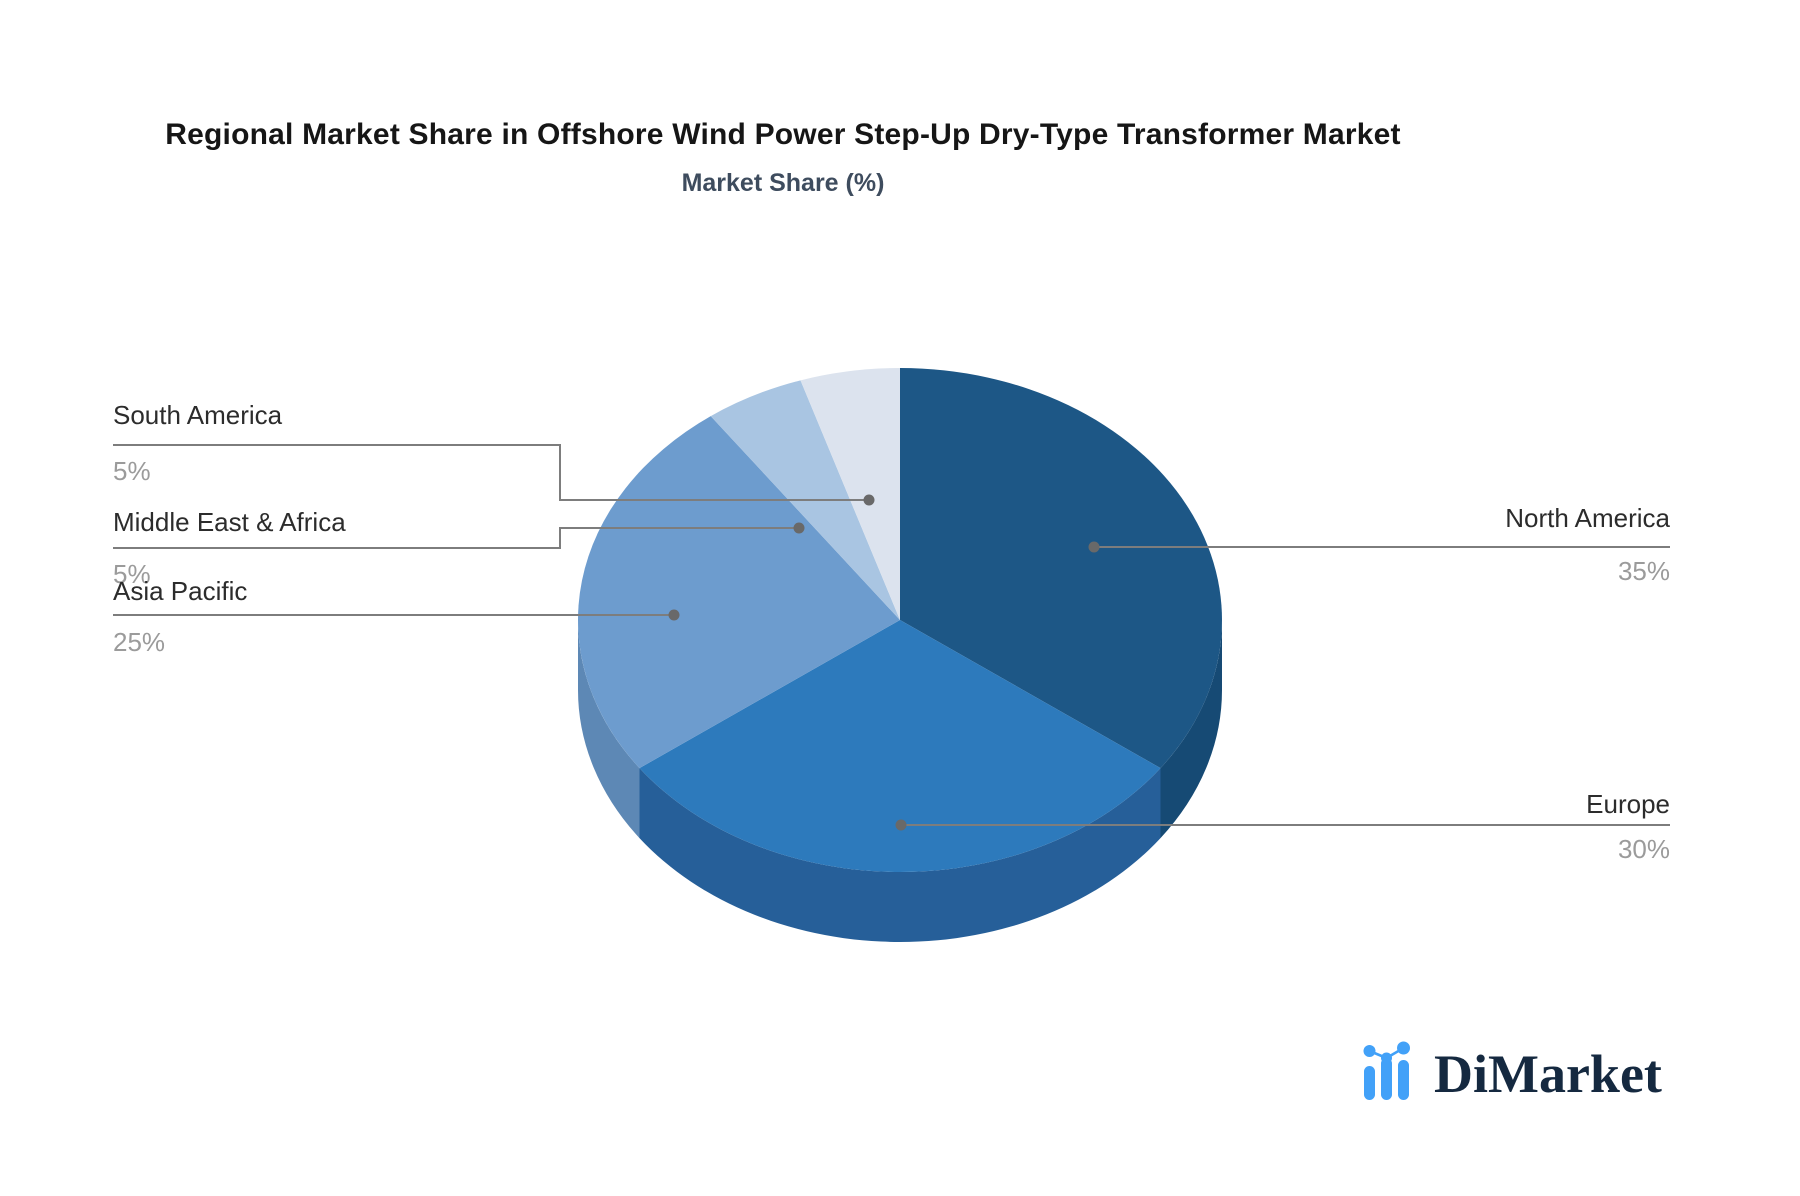  I want to click on slice-label-south-america: South America, so click(198, 415).